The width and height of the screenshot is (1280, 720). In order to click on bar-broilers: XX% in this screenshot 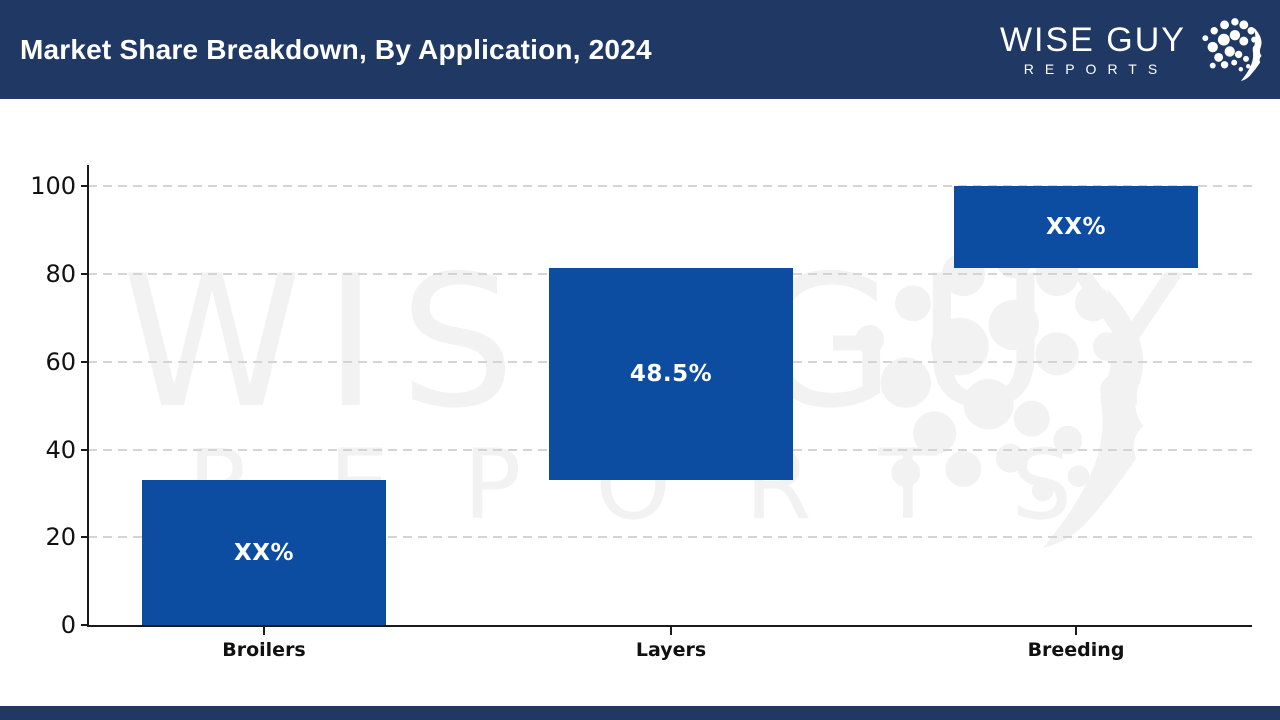, I will do `click(264, 552)`.